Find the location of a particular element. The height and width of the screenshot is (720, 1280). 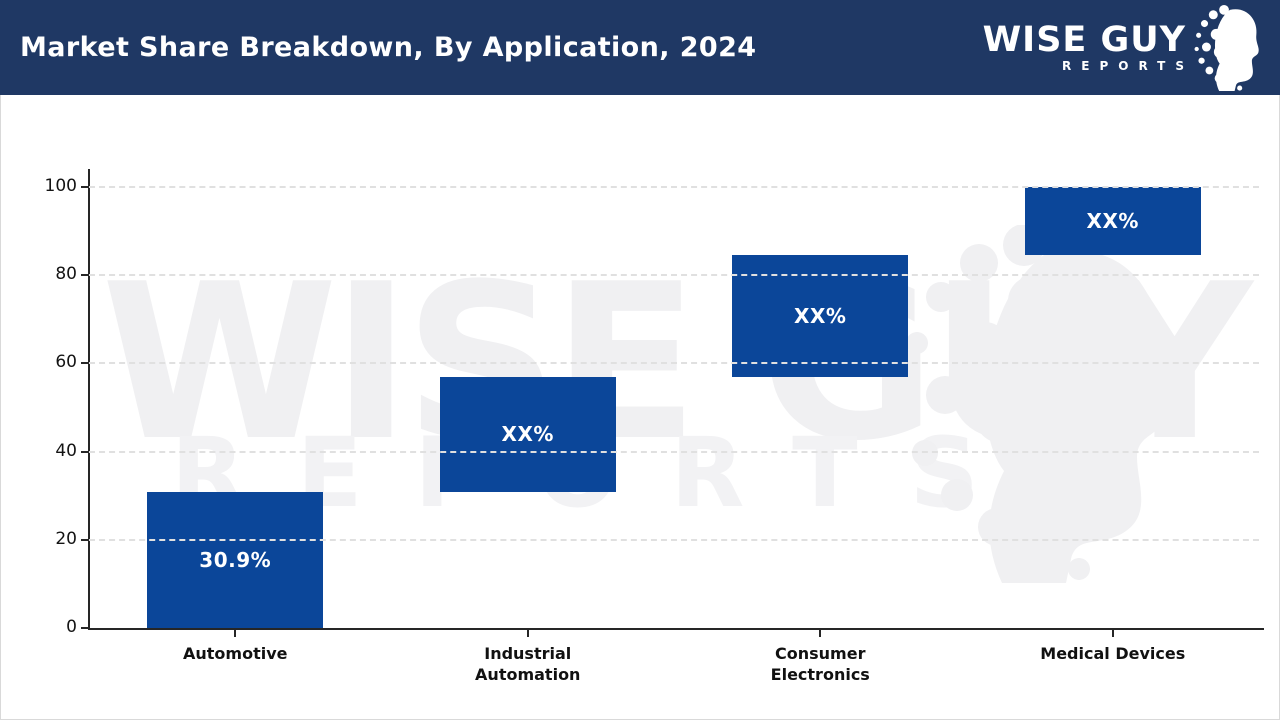

bar-value-label-industrial-automation: XX% is located at coordinates (527, 434).